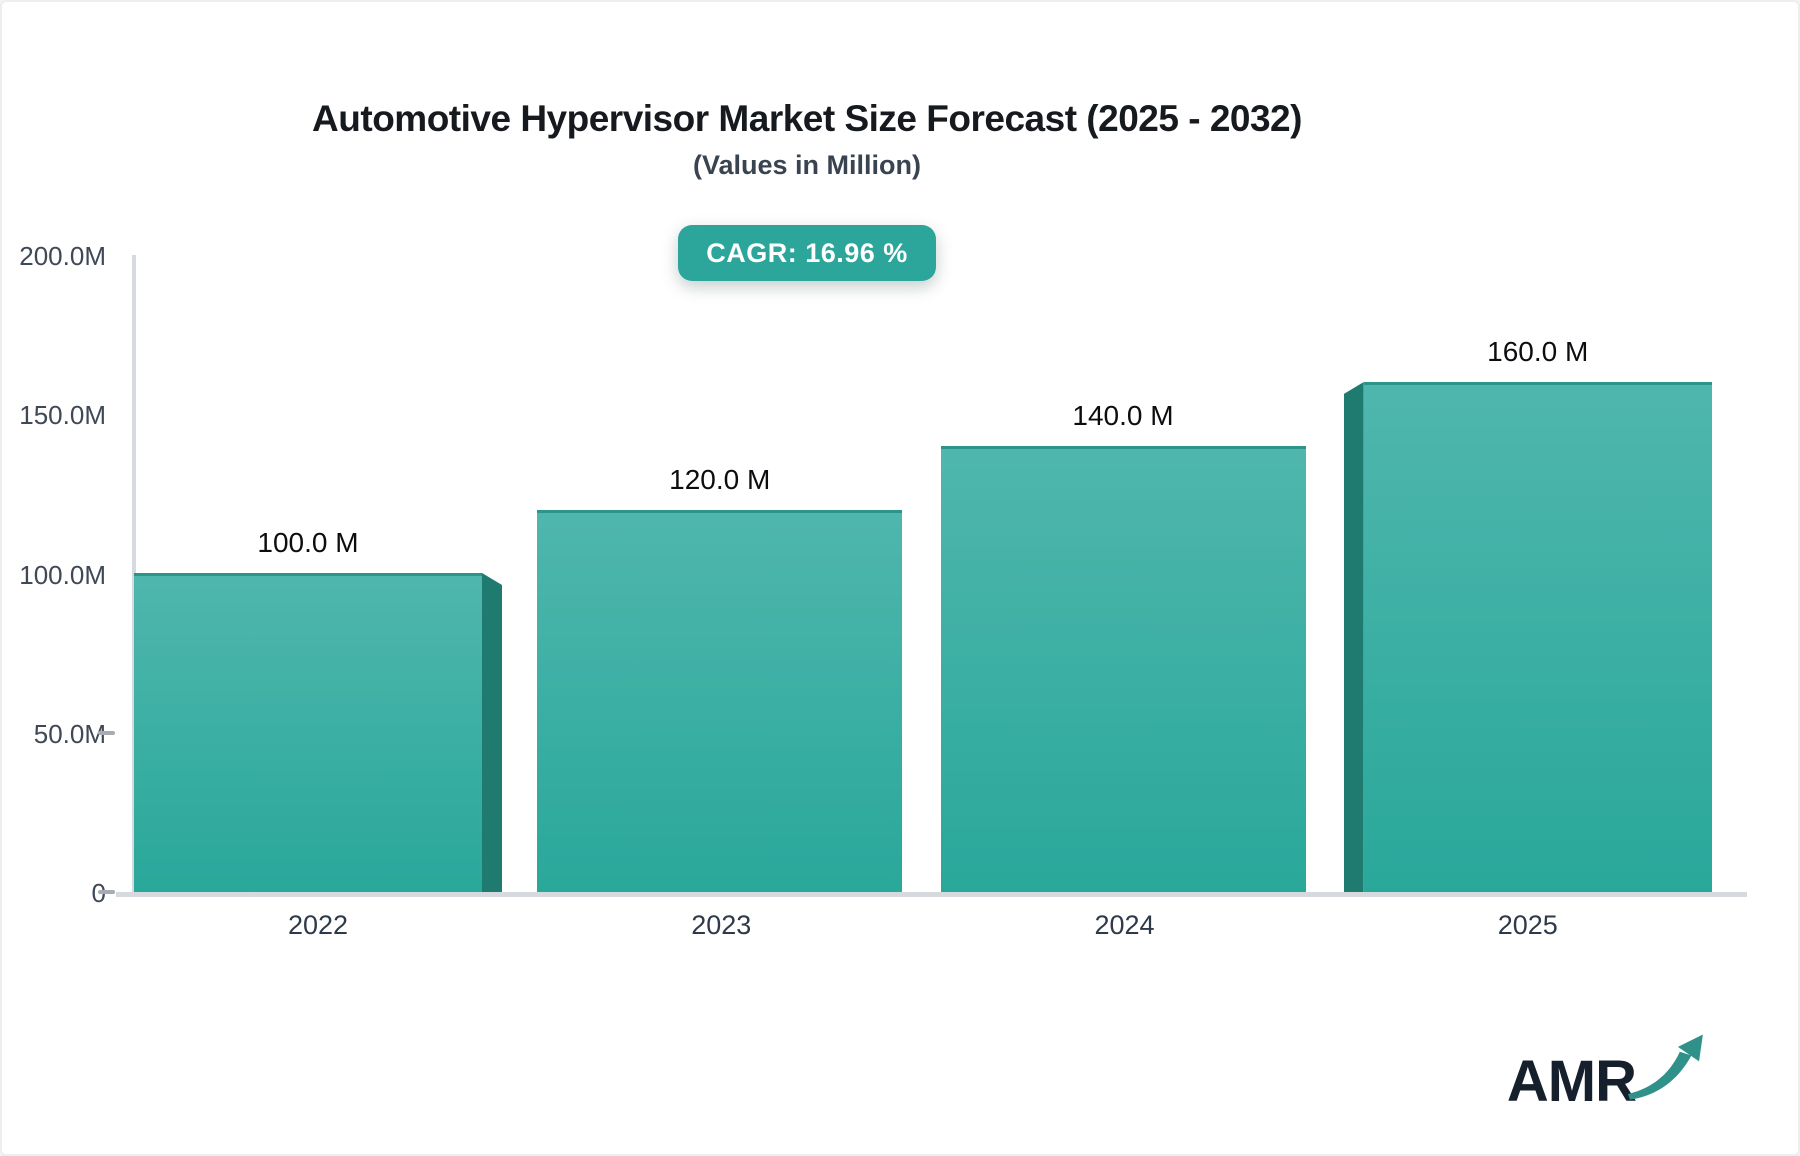 The image size is (1800, 1156). I want to click on bar-group: 120.0 M 2023, so click(738, 597).